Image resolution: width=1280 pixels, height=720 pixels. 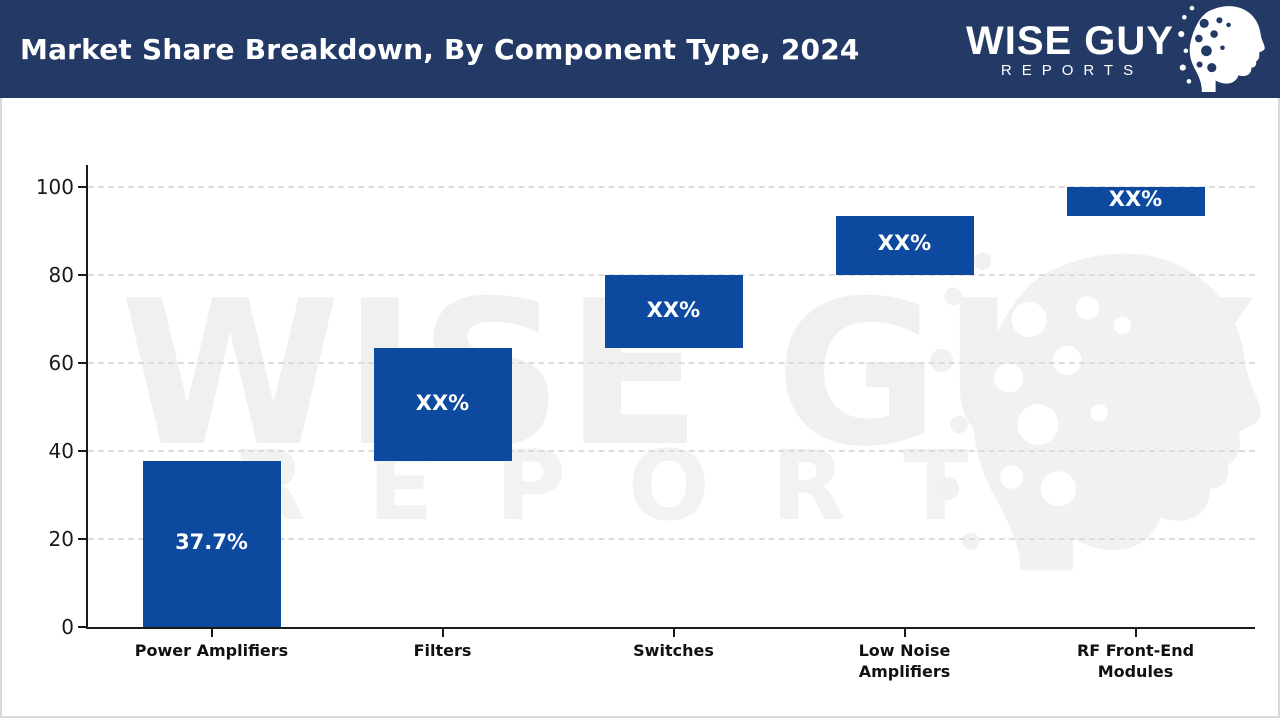 I want to click on brand-name: WISE GUY, so click(x=1069, y=40).